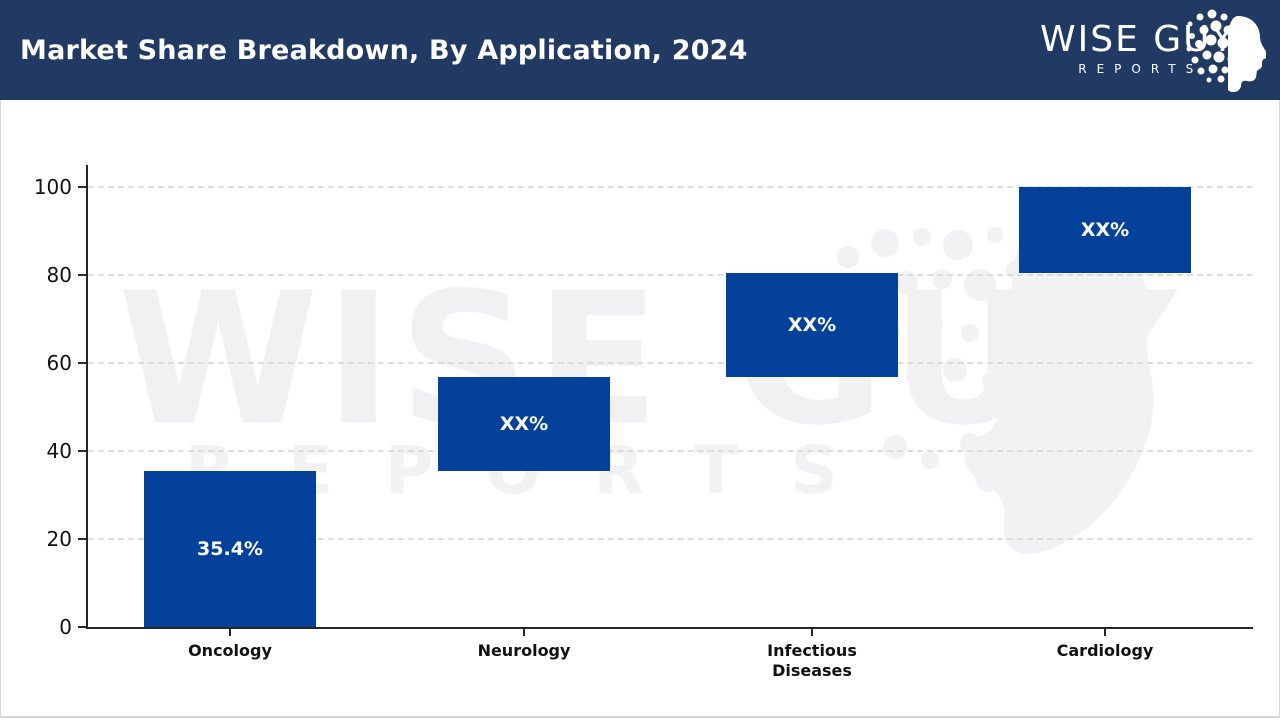 The height and width of the screenshot is (720, 1280). What do you see at coordinates (524, 632) in the screenshot?
I see `x-tick-neurology` at bounding box center [524, 632].